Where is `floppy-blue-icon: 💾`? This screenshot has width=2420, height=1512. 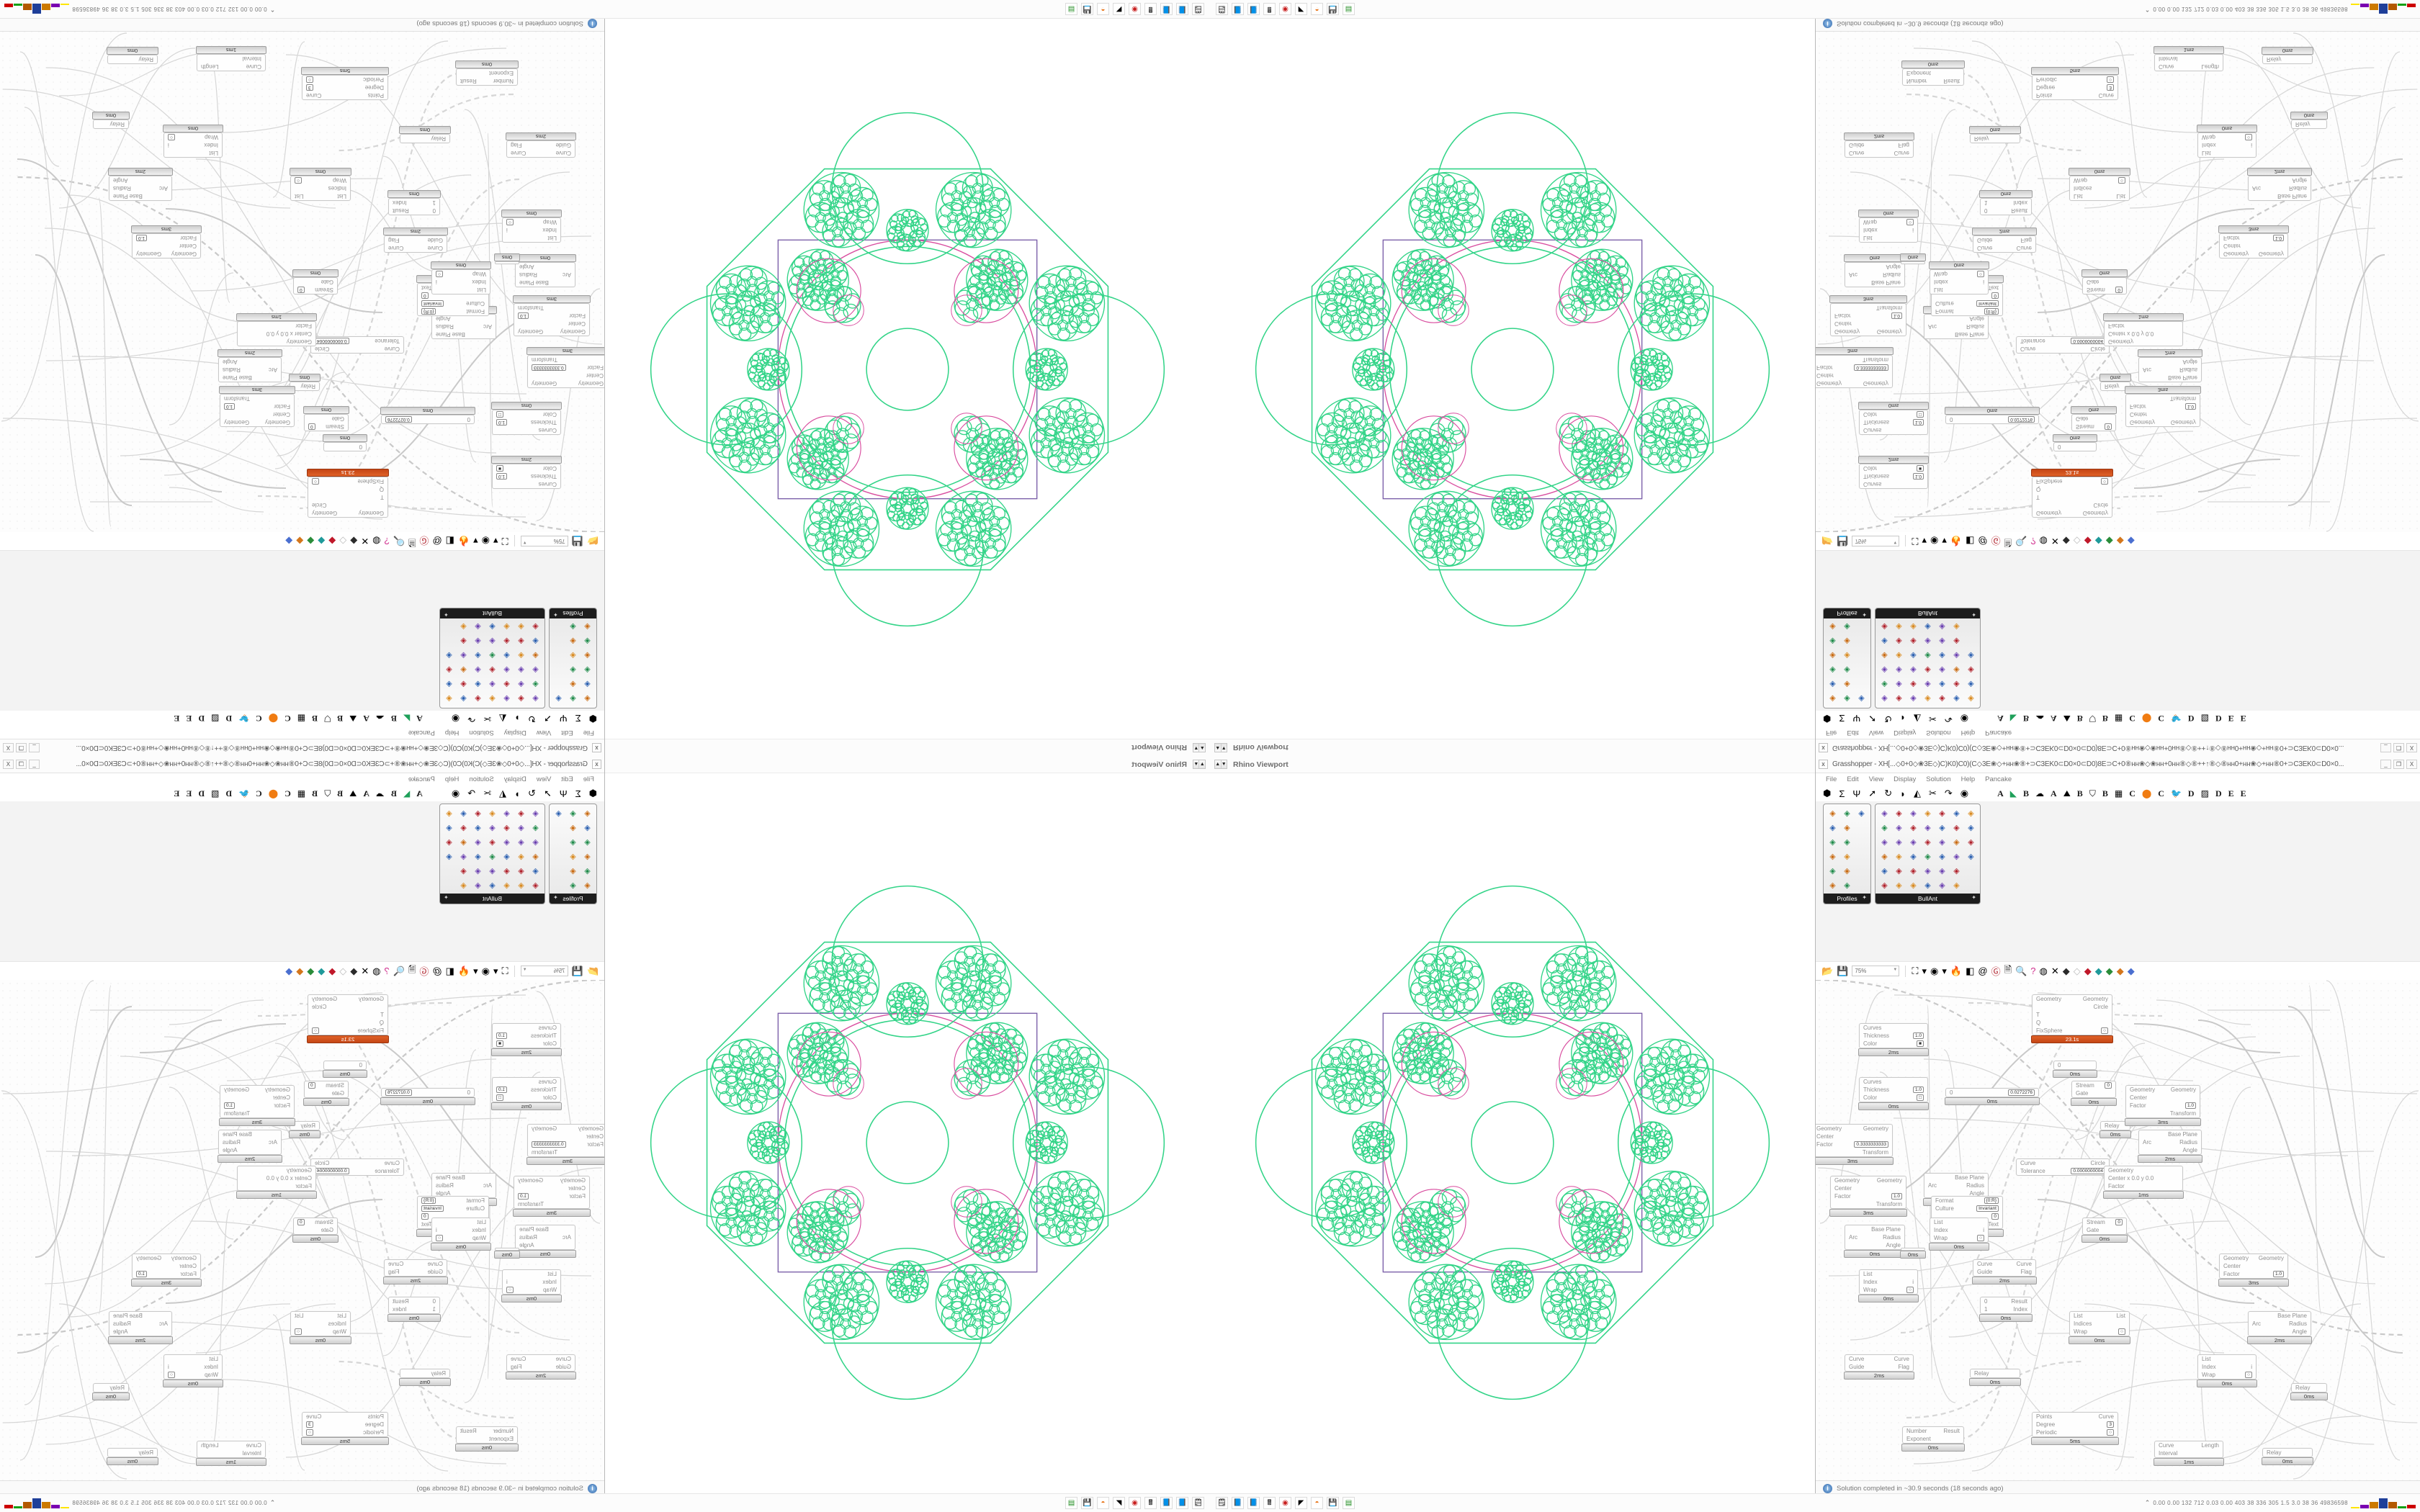 floppy-blue-icon: 💾 is located at coordinates (1333, 1503).